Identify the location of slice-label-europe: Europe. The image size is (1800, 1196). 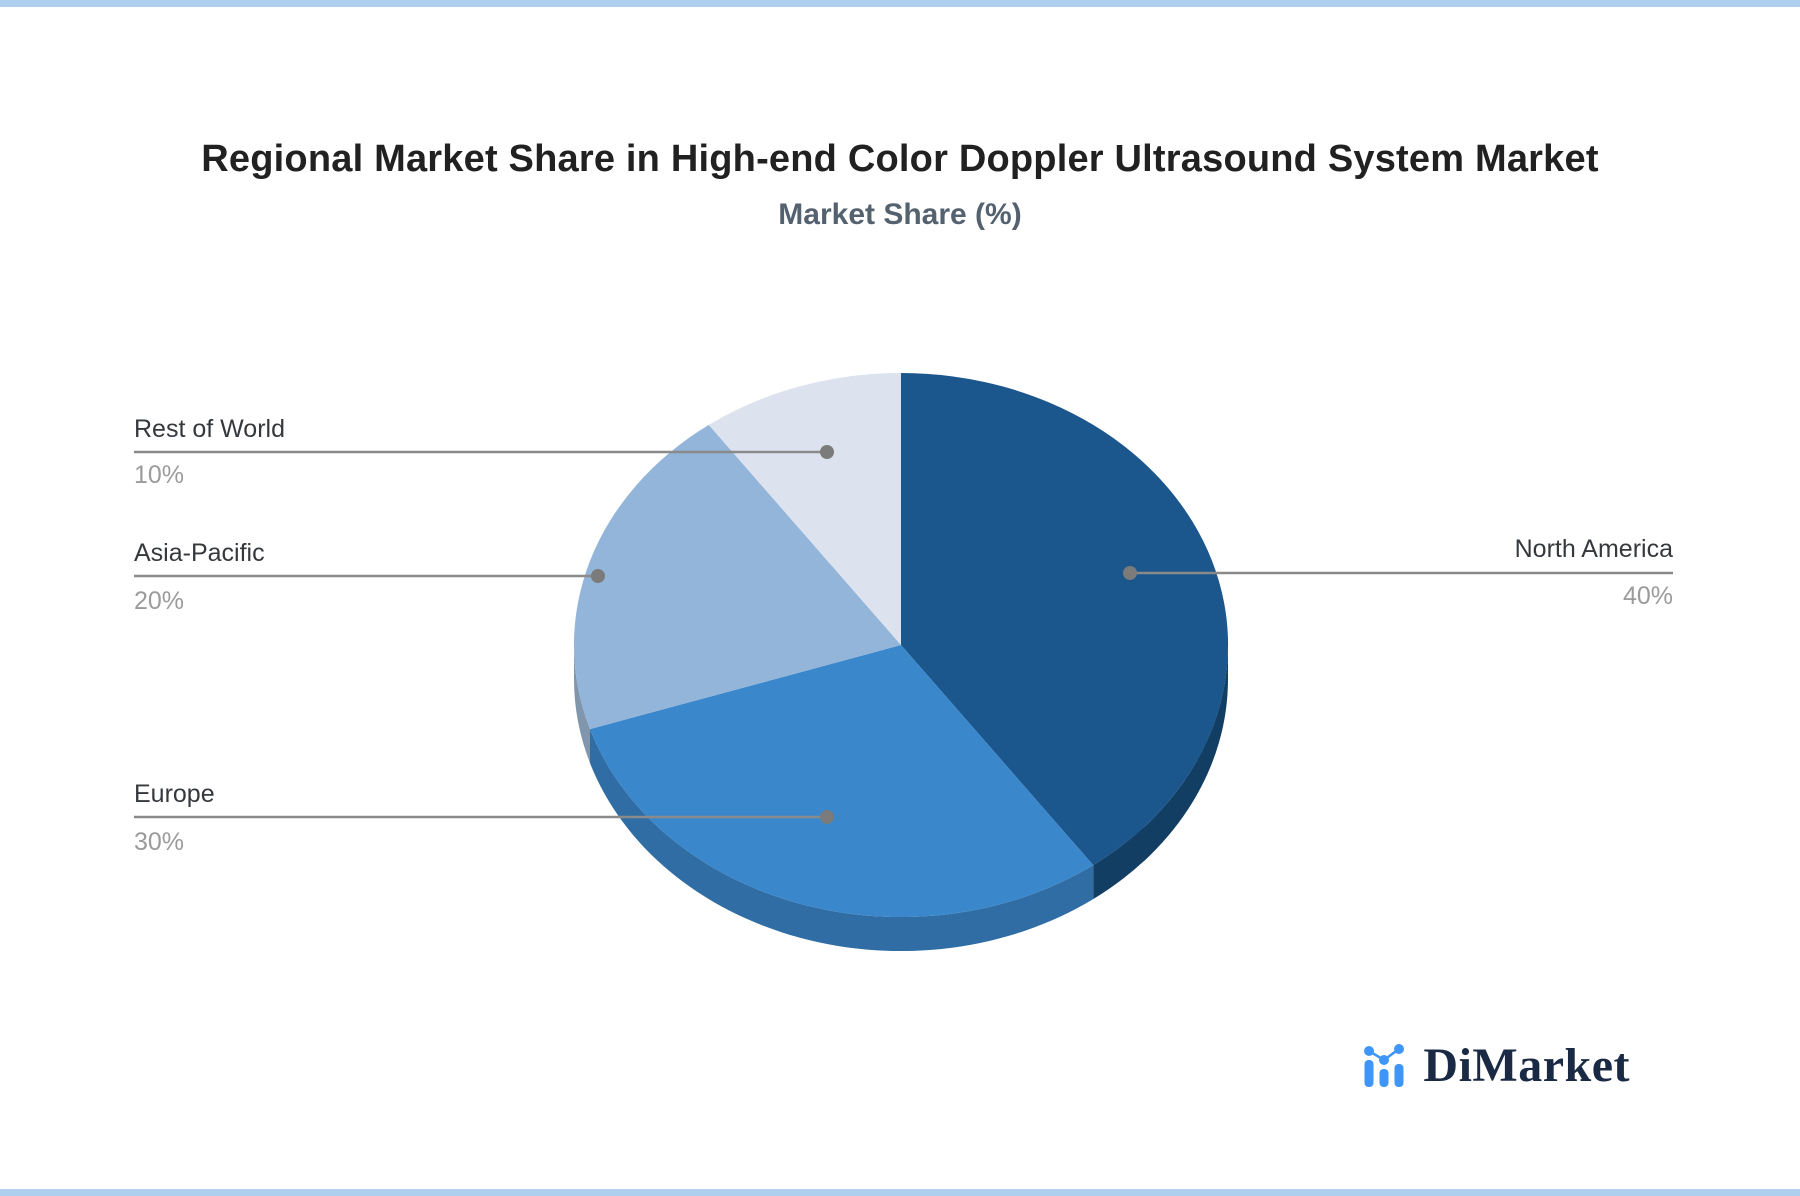
(174, 794).